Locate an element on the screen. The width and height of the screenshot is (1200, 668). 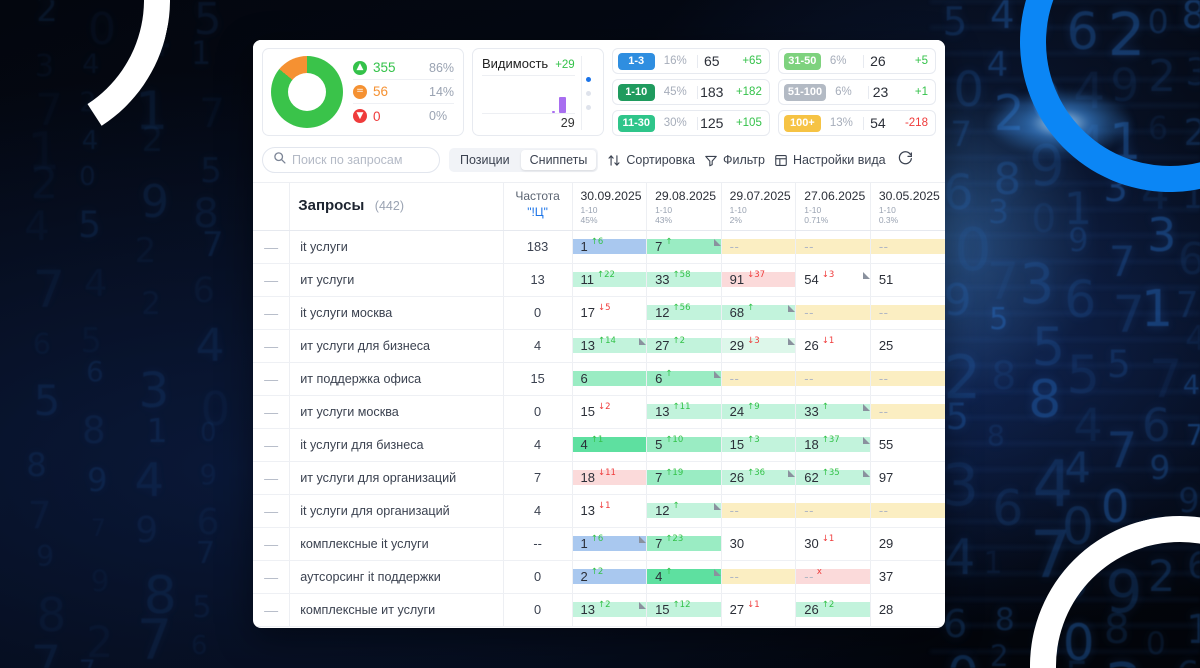
table-row: — комплексные it услуги -- 1 ↑6 7 ↑23 30 30 ↓1 29 is located at coordinates (599, 544).